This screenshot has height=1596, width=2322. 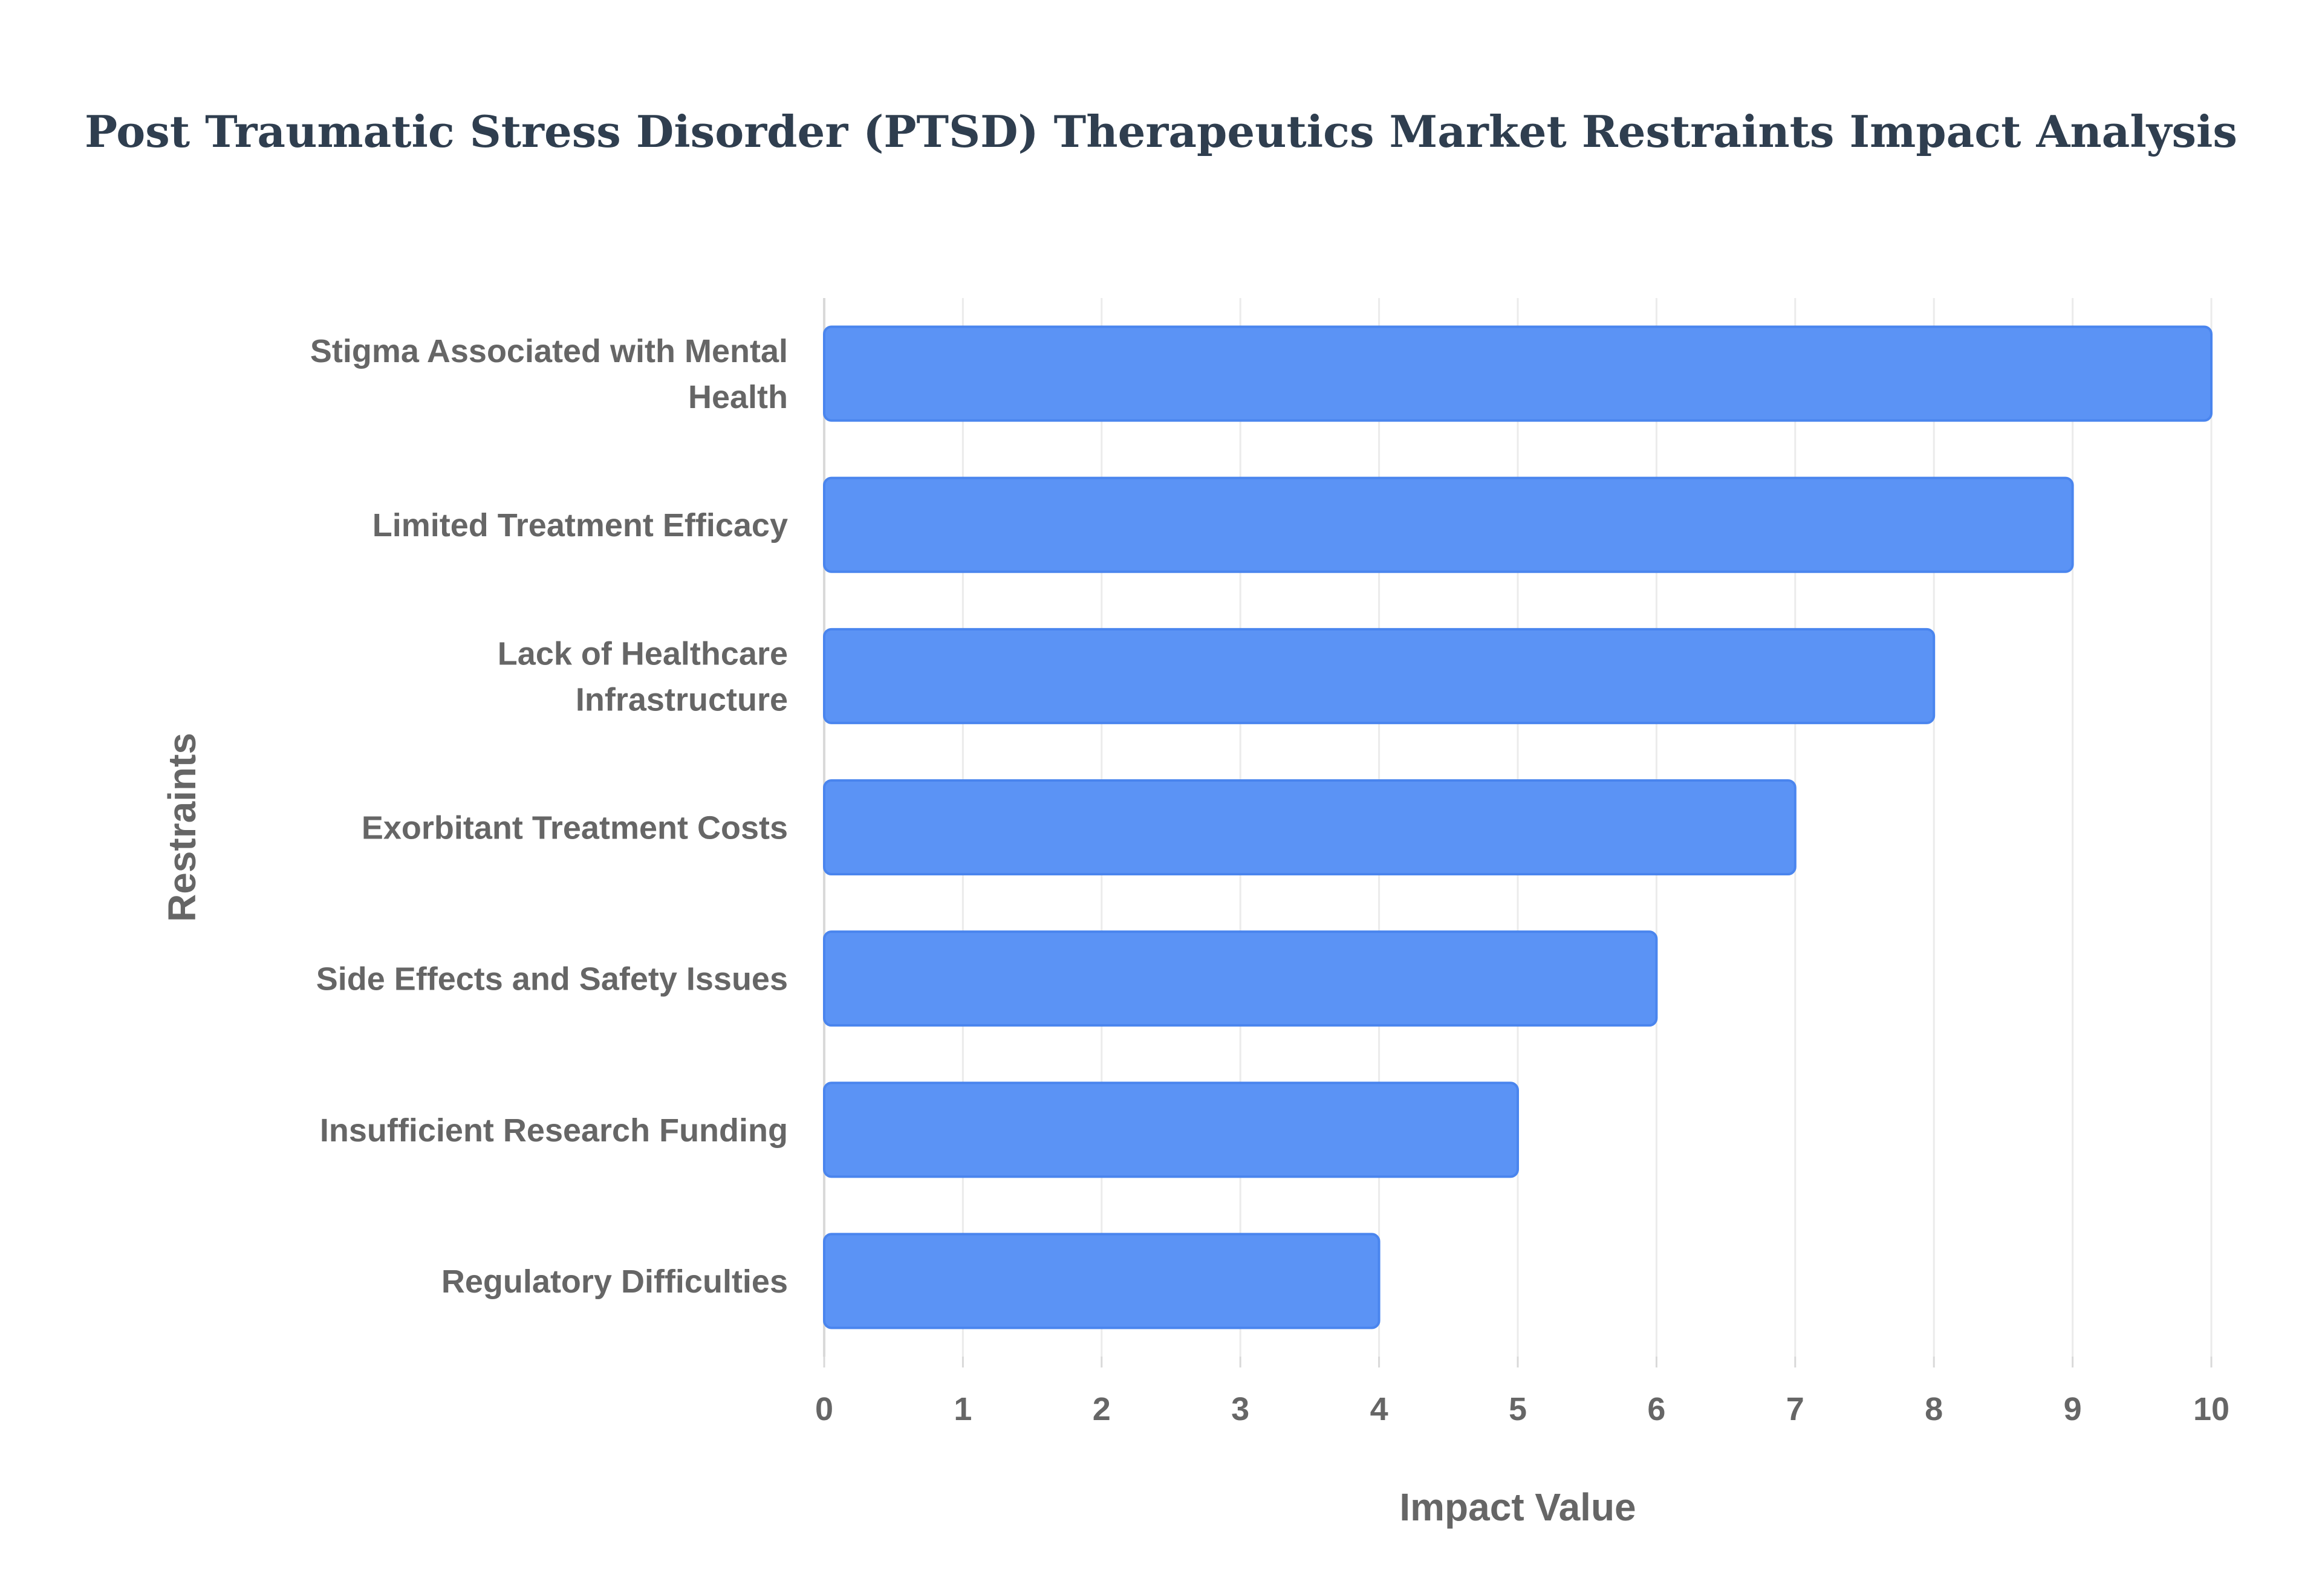 I want to click on category-label: Limited Treatment Efficacy, so click(x=580, y=525).